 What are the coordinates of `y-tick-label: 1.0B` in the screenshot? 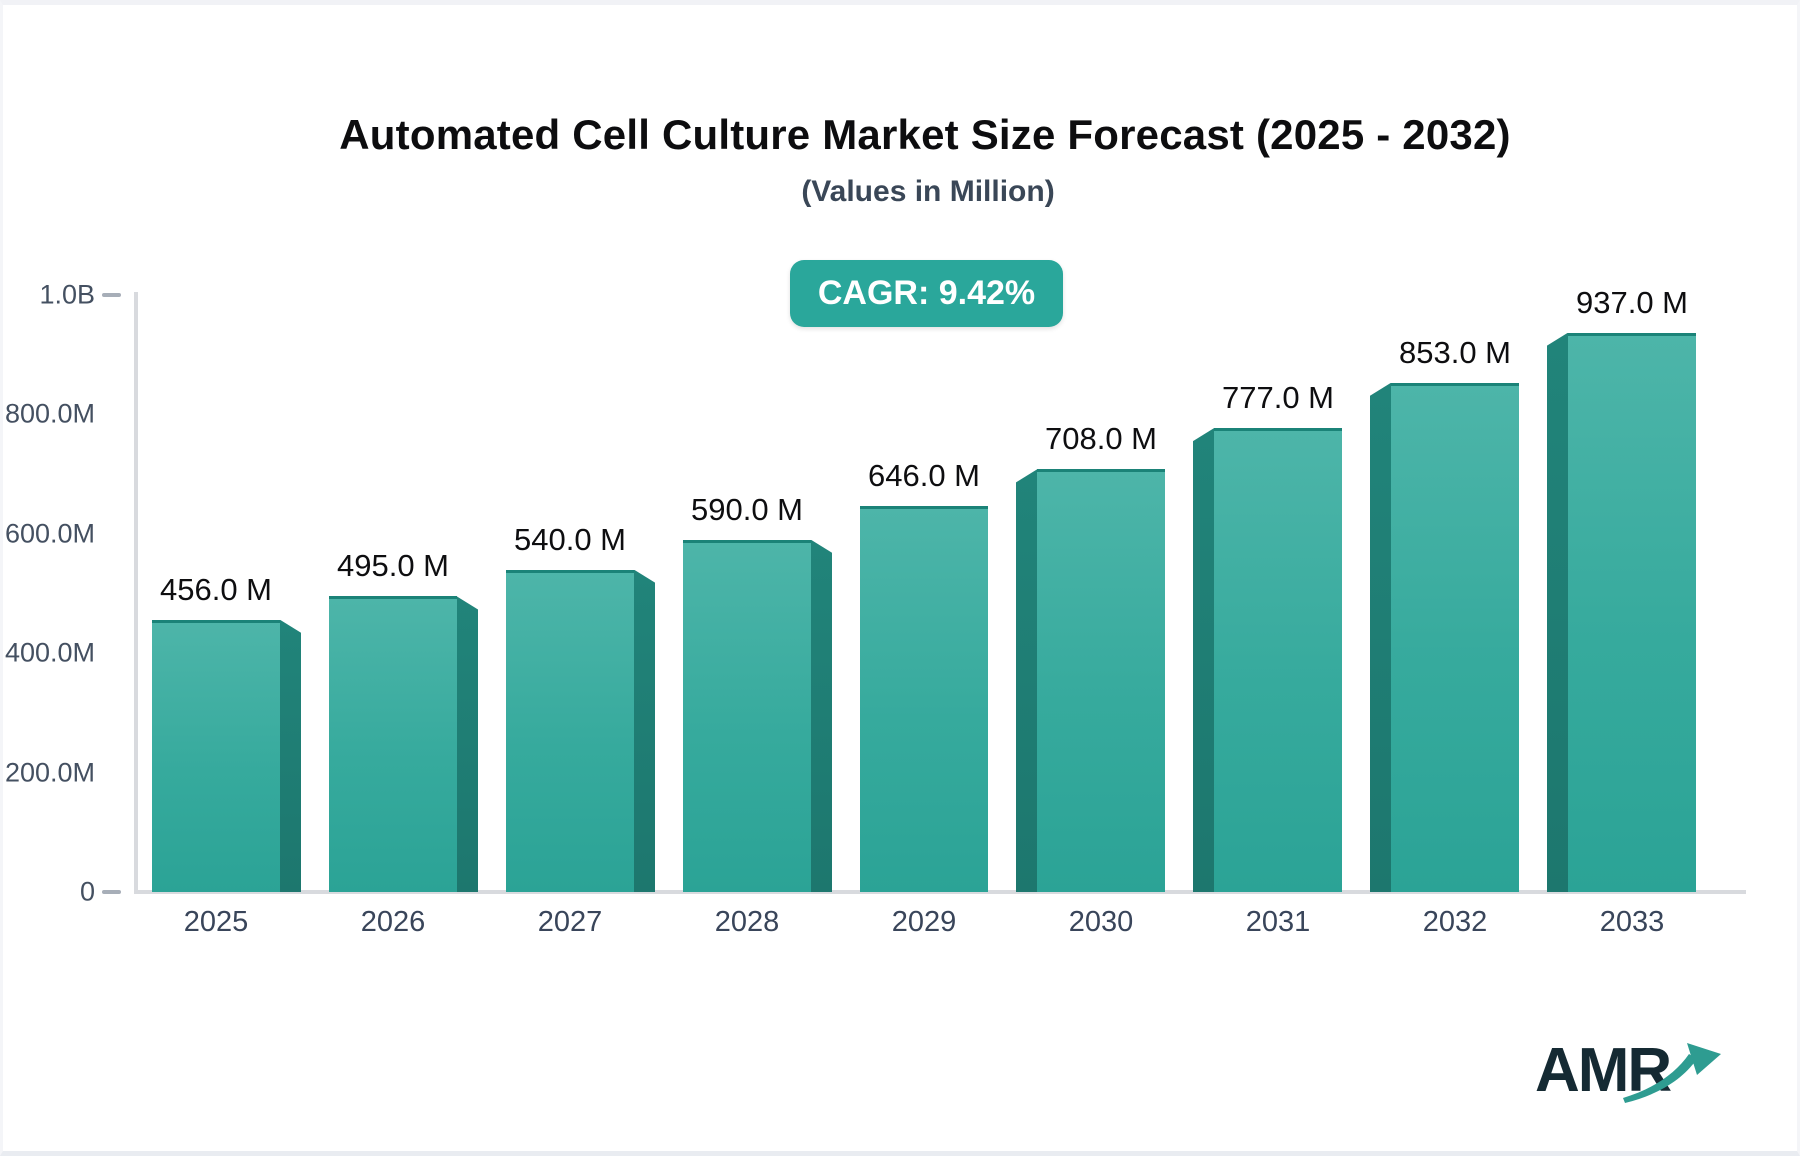 It's located at (67, 294).